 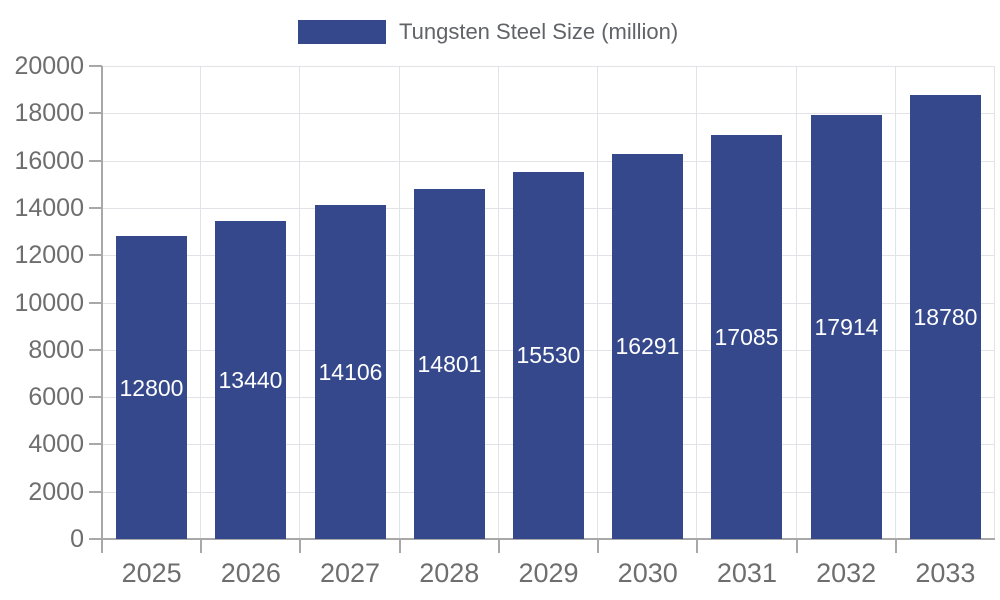 I want to click on bar-value-label: 17914, so click(x=846, y=327).